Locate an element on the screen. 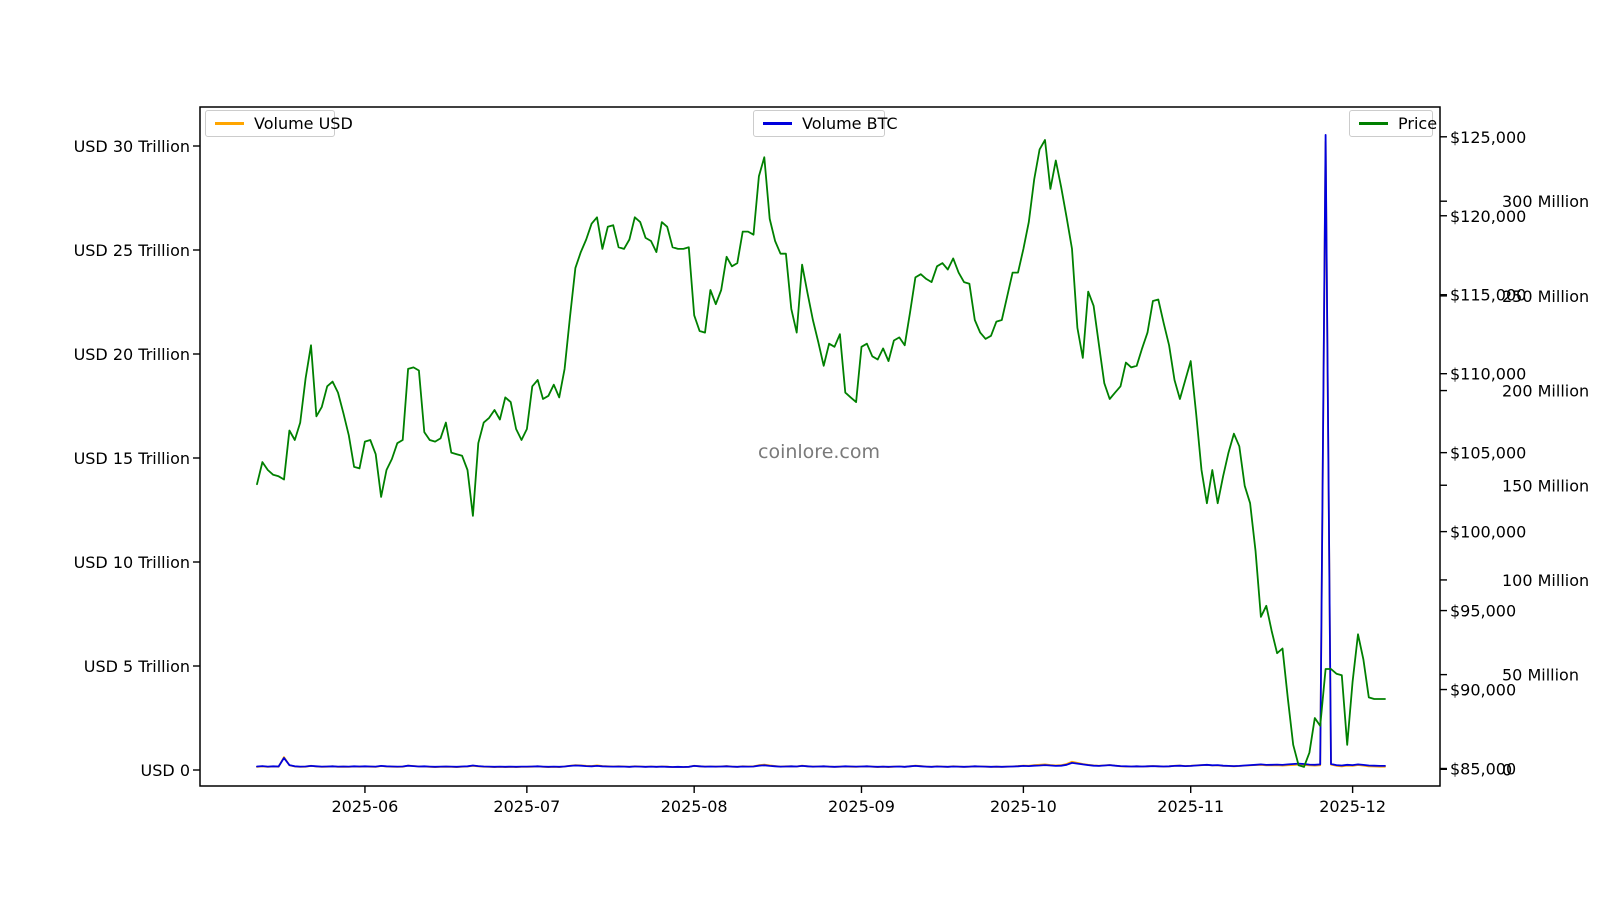  x-axis-tick-label: 2025-08 is located at coordinates (694, 806).